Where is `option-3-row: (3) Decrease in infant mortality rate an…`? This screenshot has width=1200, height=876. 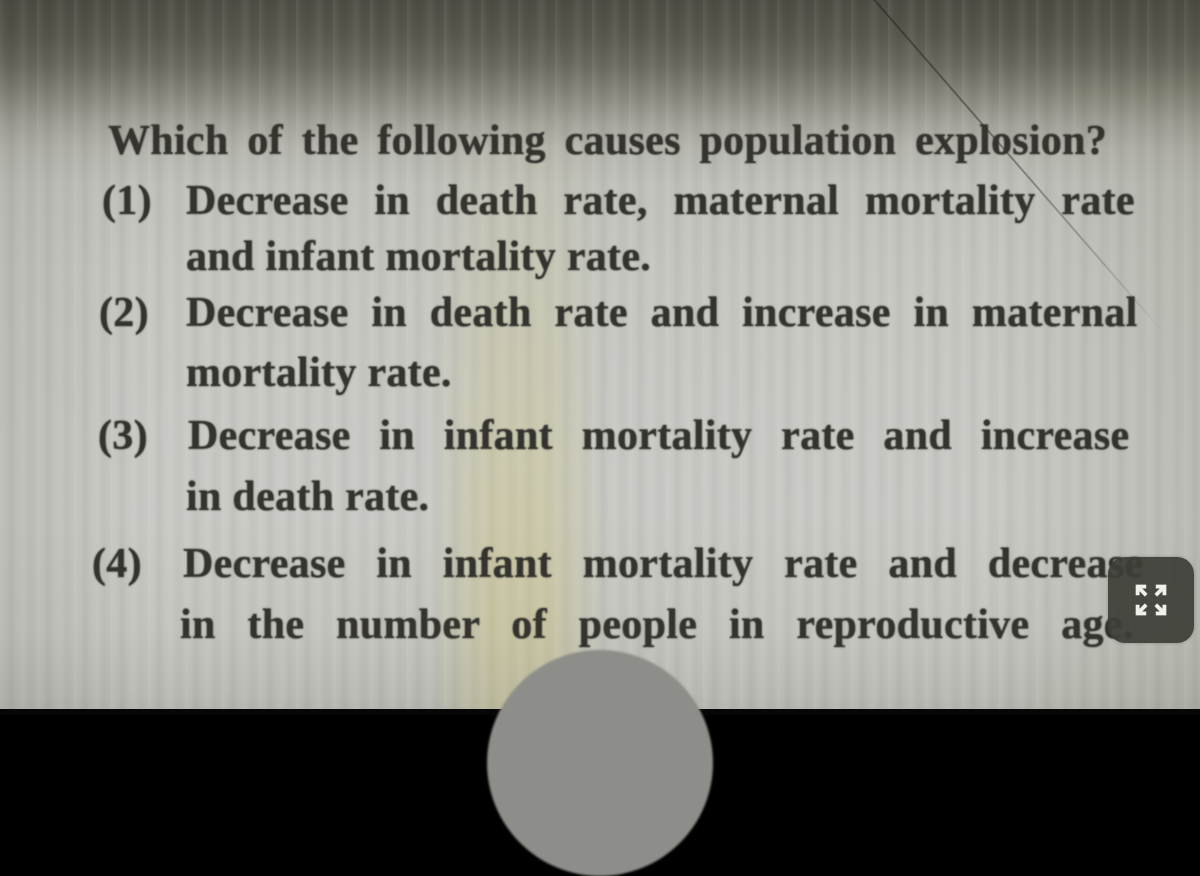
option-3-row: (3) Decrease in infant mortality rate an… is located at coordinates (600, 439).